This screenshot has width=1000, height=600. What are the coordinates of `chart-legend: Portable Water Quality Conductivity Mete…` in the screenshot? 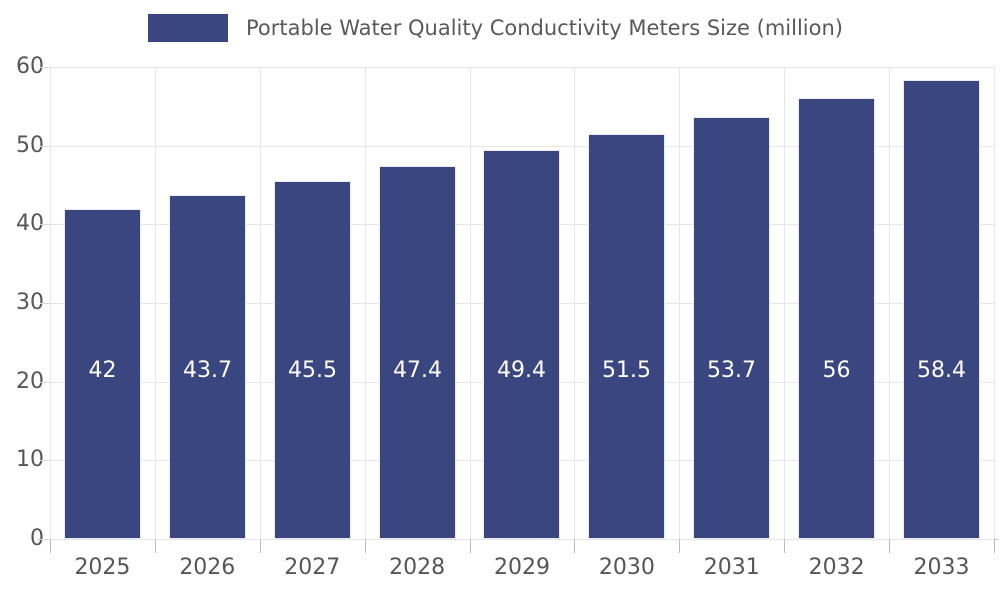 It's located at (495, 28).